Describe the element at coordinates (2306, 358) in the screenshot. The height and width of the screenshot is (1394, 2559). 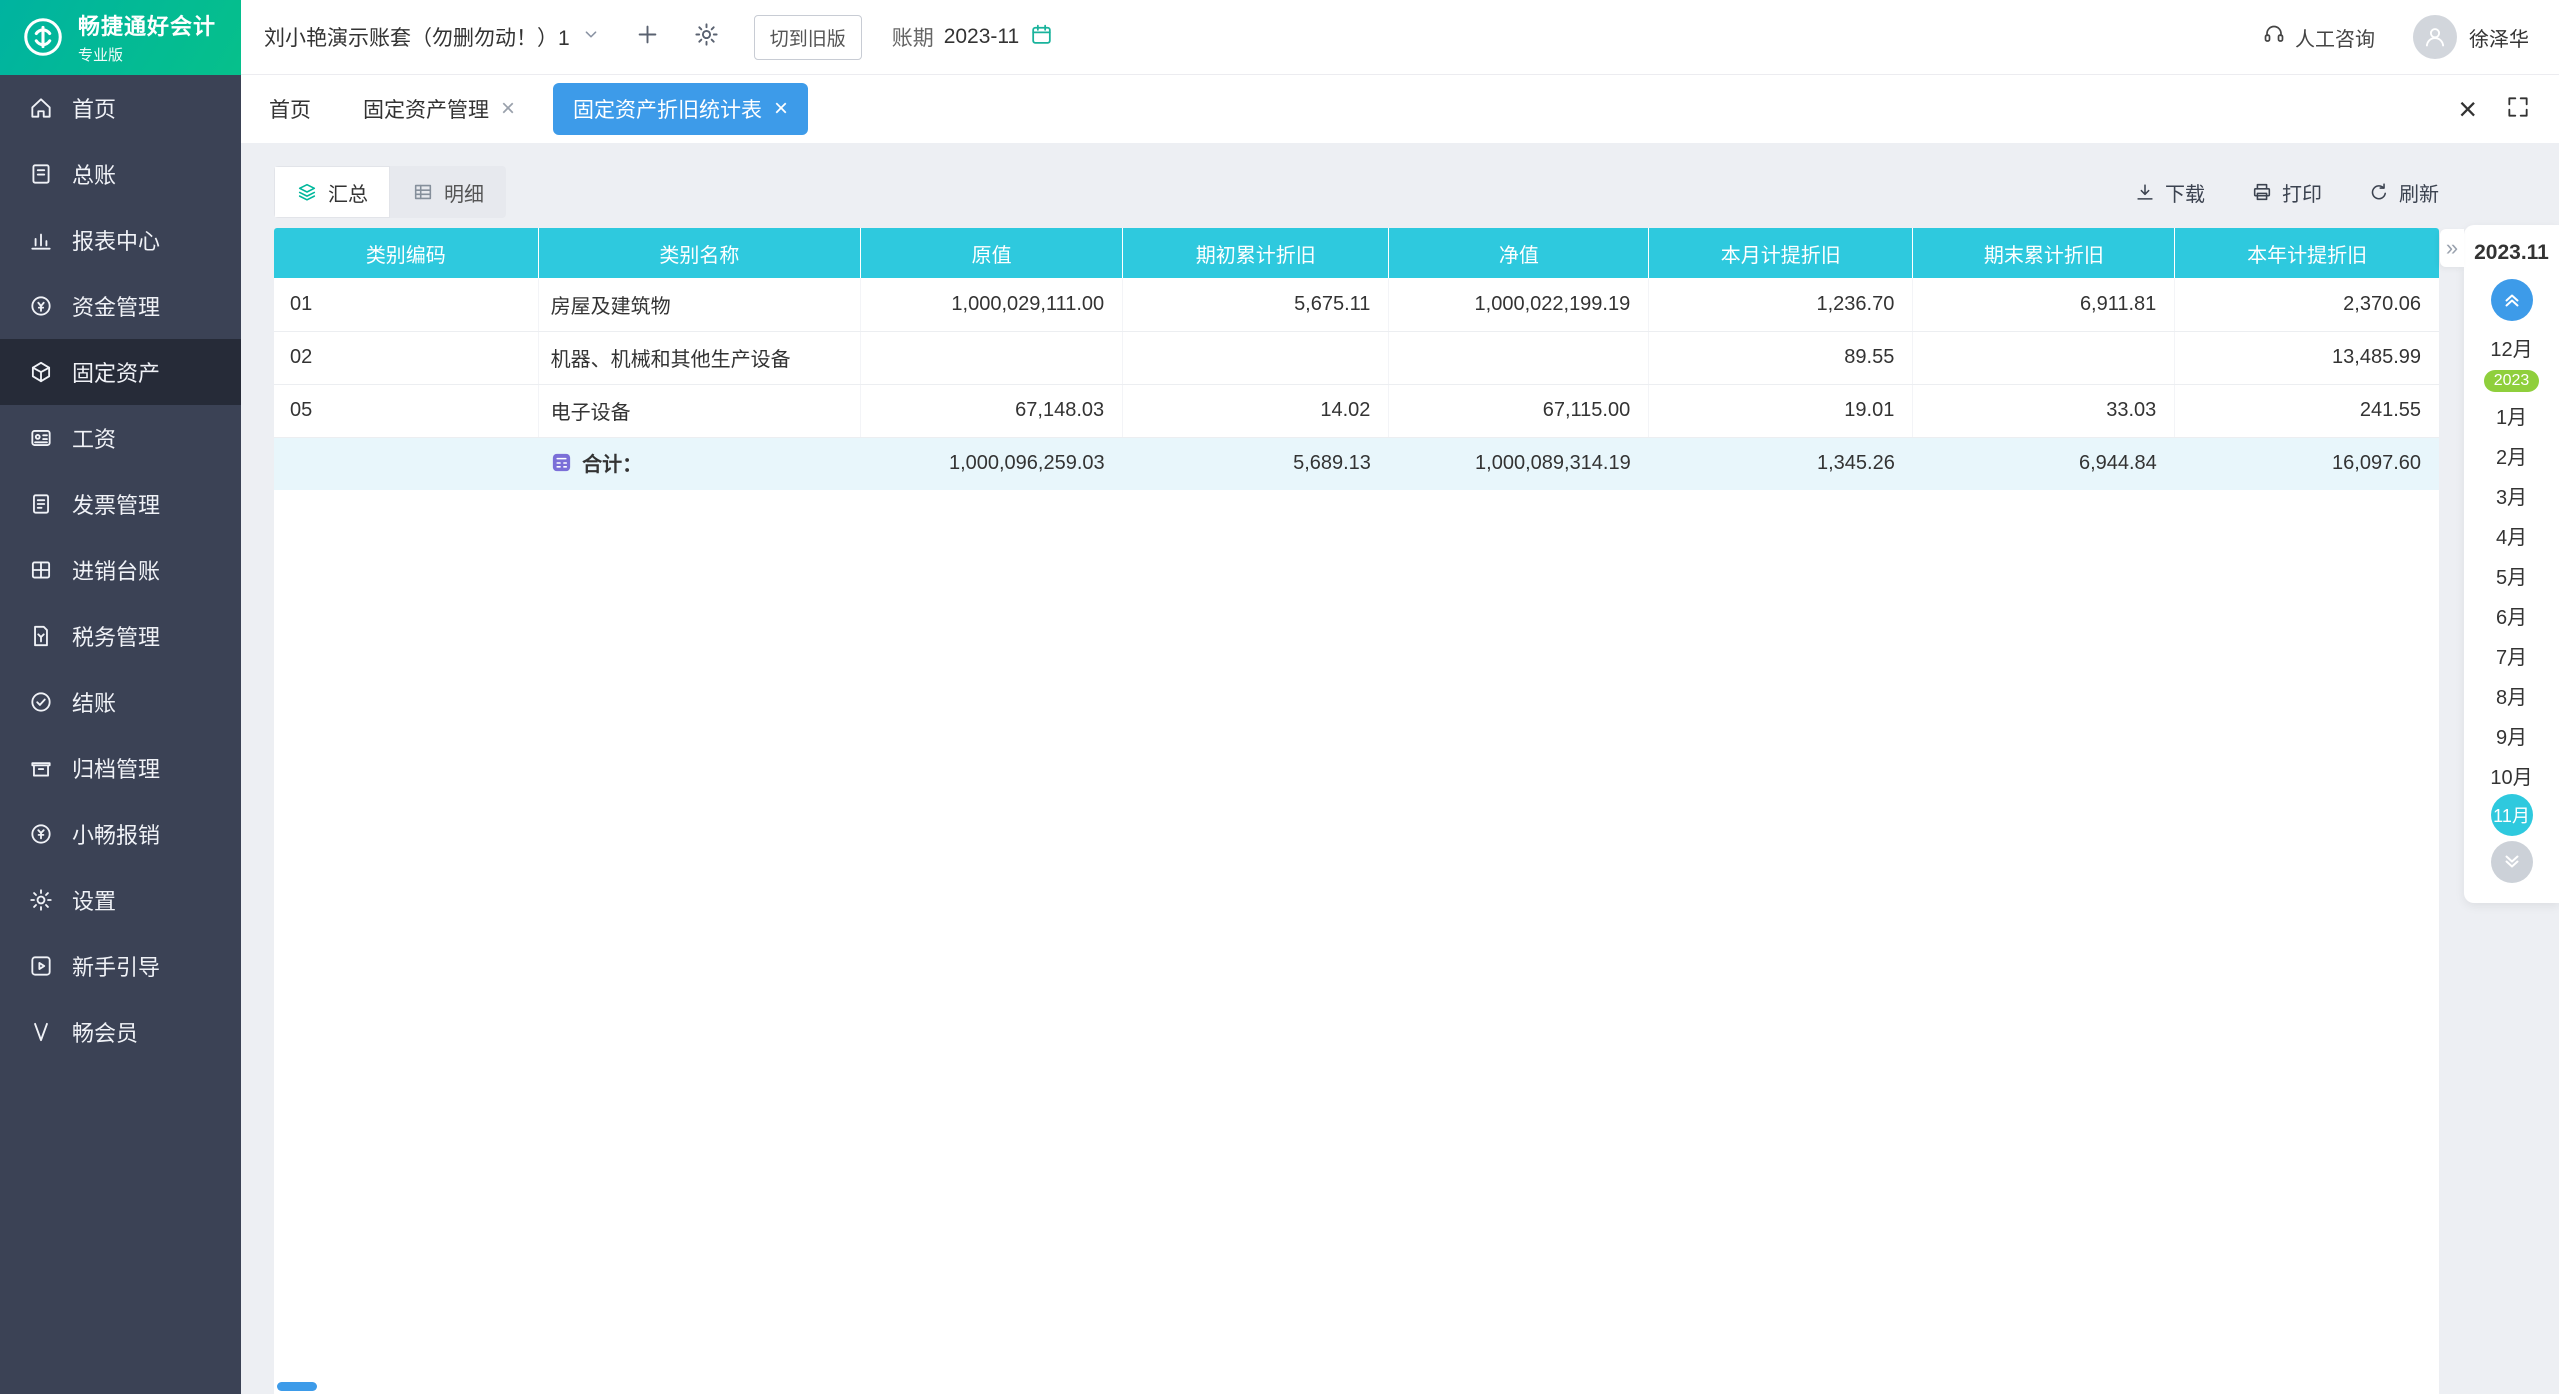
I see `table-cell: 13,485.99` at that location.